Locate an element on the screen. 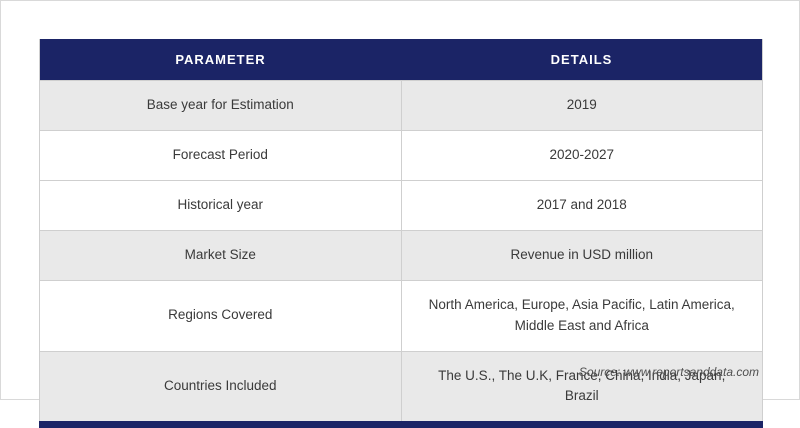 Image resolution: width=800 pixels, height=428 pixels. table-row-forecast-period: Forecast Period 2020-2027 is located at coordinates (401, 155).